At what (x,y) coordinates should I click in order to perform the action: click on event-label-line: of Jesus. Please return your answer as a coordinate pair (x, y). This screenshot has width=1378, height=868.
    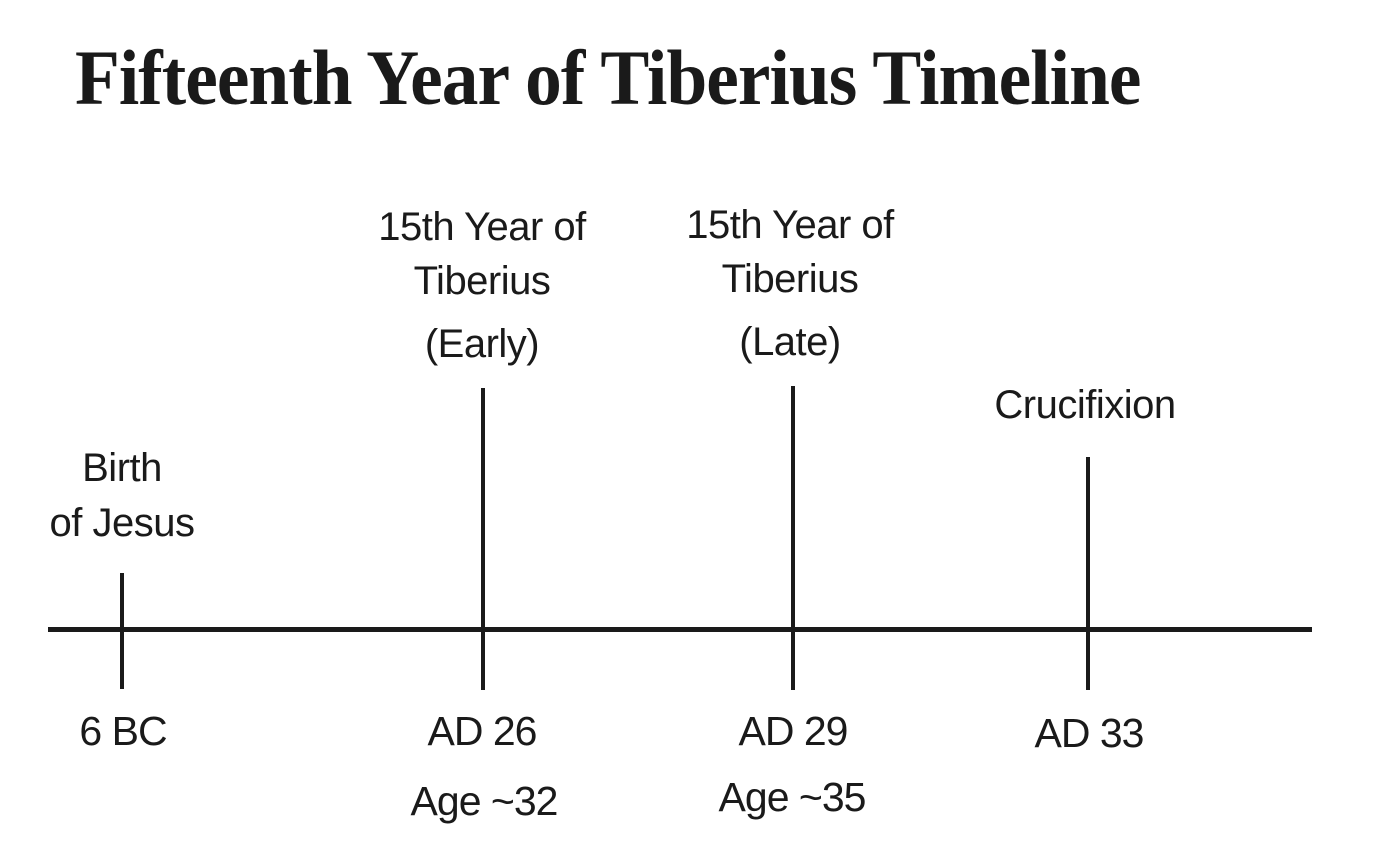
    Looking at the image, I should click on (122, 523).